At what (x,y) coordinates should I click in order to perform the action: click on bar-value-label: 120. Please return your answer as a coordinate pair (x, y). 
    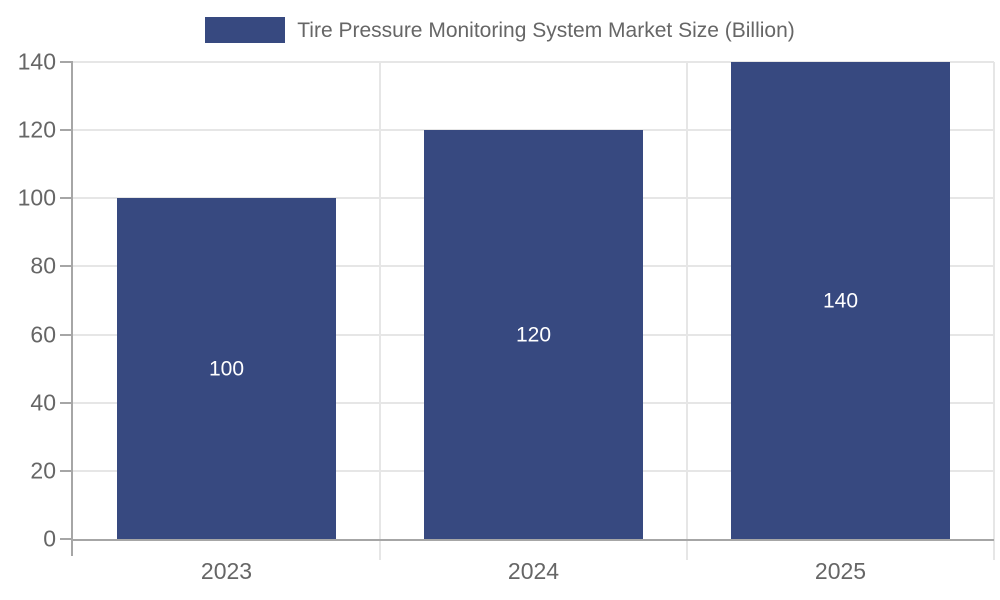
    Looking at the image, I should click on (533, 335).